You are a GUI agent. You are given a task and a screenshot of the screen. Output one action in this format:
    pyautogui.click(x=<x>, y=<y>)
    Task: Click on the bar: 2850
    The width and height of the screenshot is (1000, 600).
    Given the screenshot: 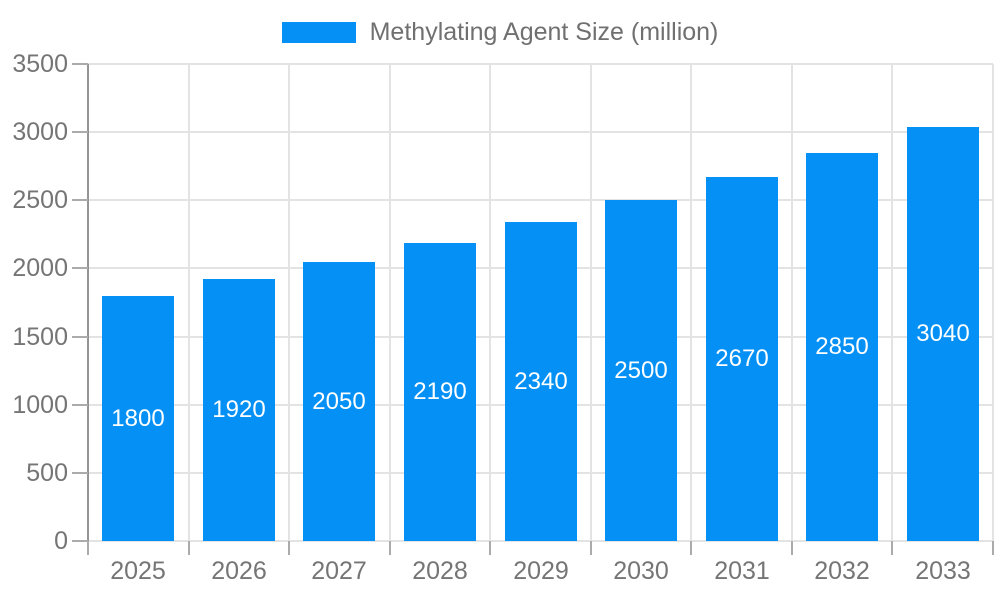 What is the action you would take?
    pyautogui.click(x=842, y=347)
    